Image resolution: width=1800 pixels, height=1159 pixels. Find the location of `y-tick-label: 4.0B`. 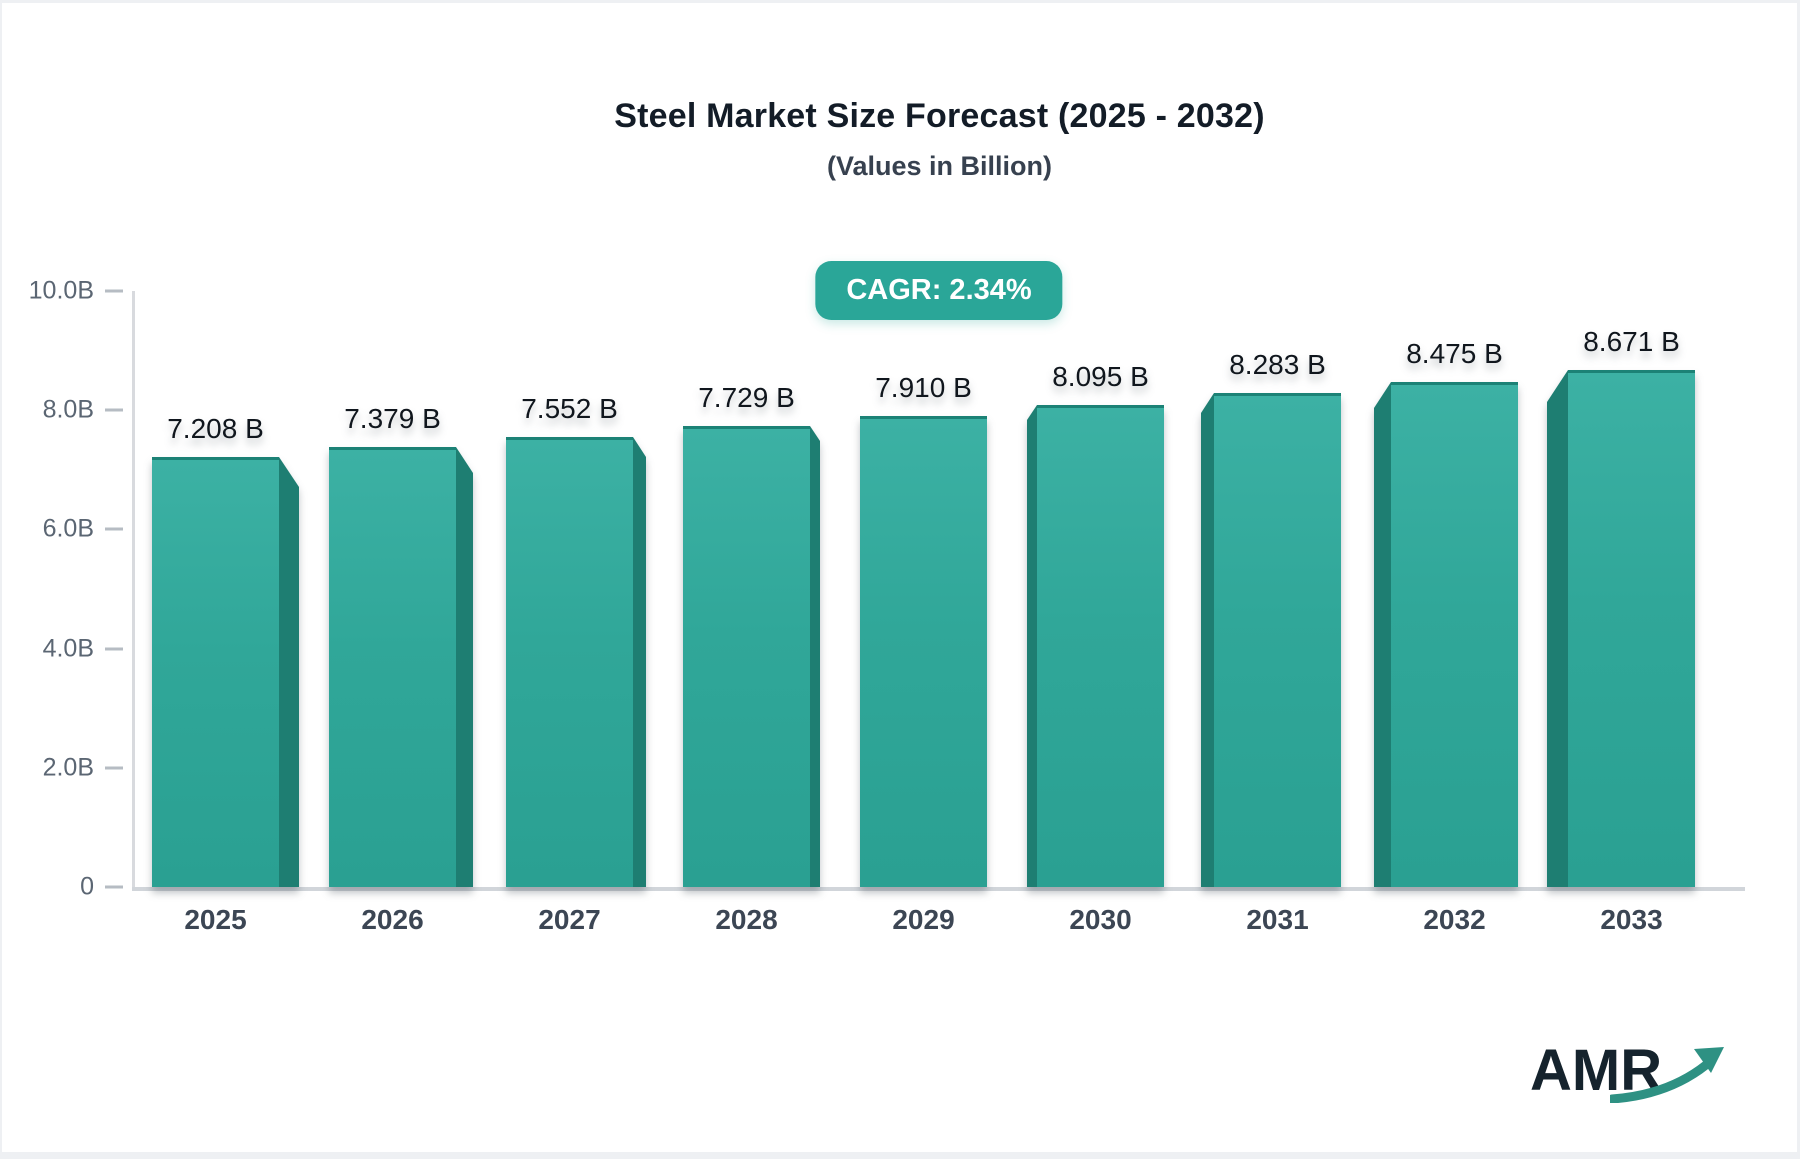

y-tick-label: 4.0B is located at coordinates (68, 648).